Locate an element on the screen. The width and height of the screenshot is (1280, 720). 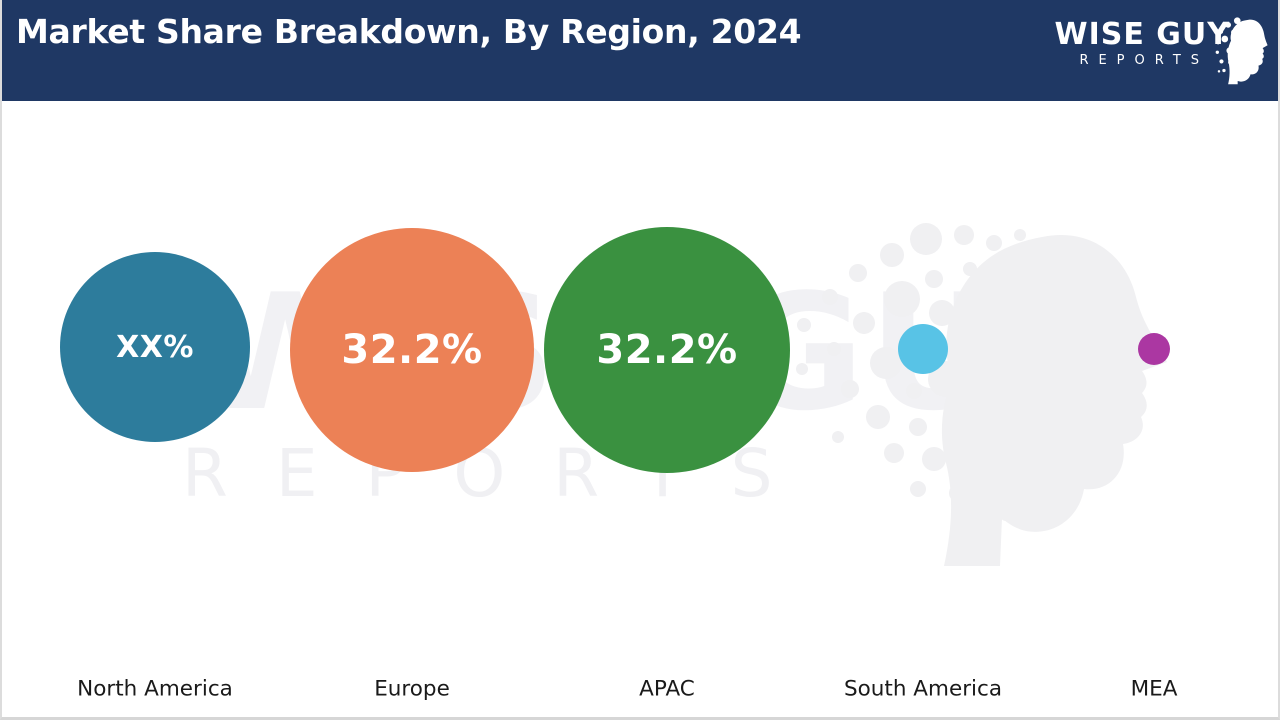
region-label-south-america: South America is located at coordinates (923, 689).